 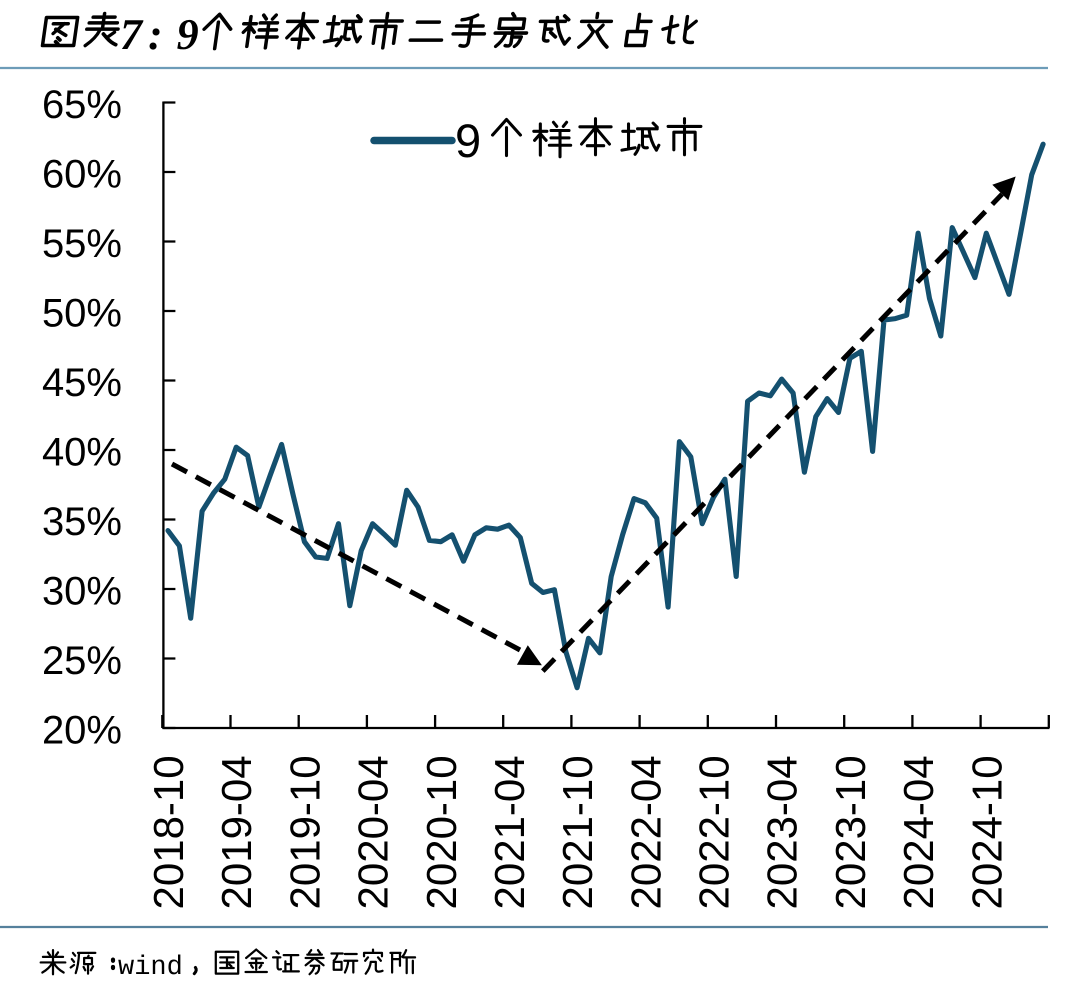 I want to click on svg-text: 7:9, so click(x=159, y=34).